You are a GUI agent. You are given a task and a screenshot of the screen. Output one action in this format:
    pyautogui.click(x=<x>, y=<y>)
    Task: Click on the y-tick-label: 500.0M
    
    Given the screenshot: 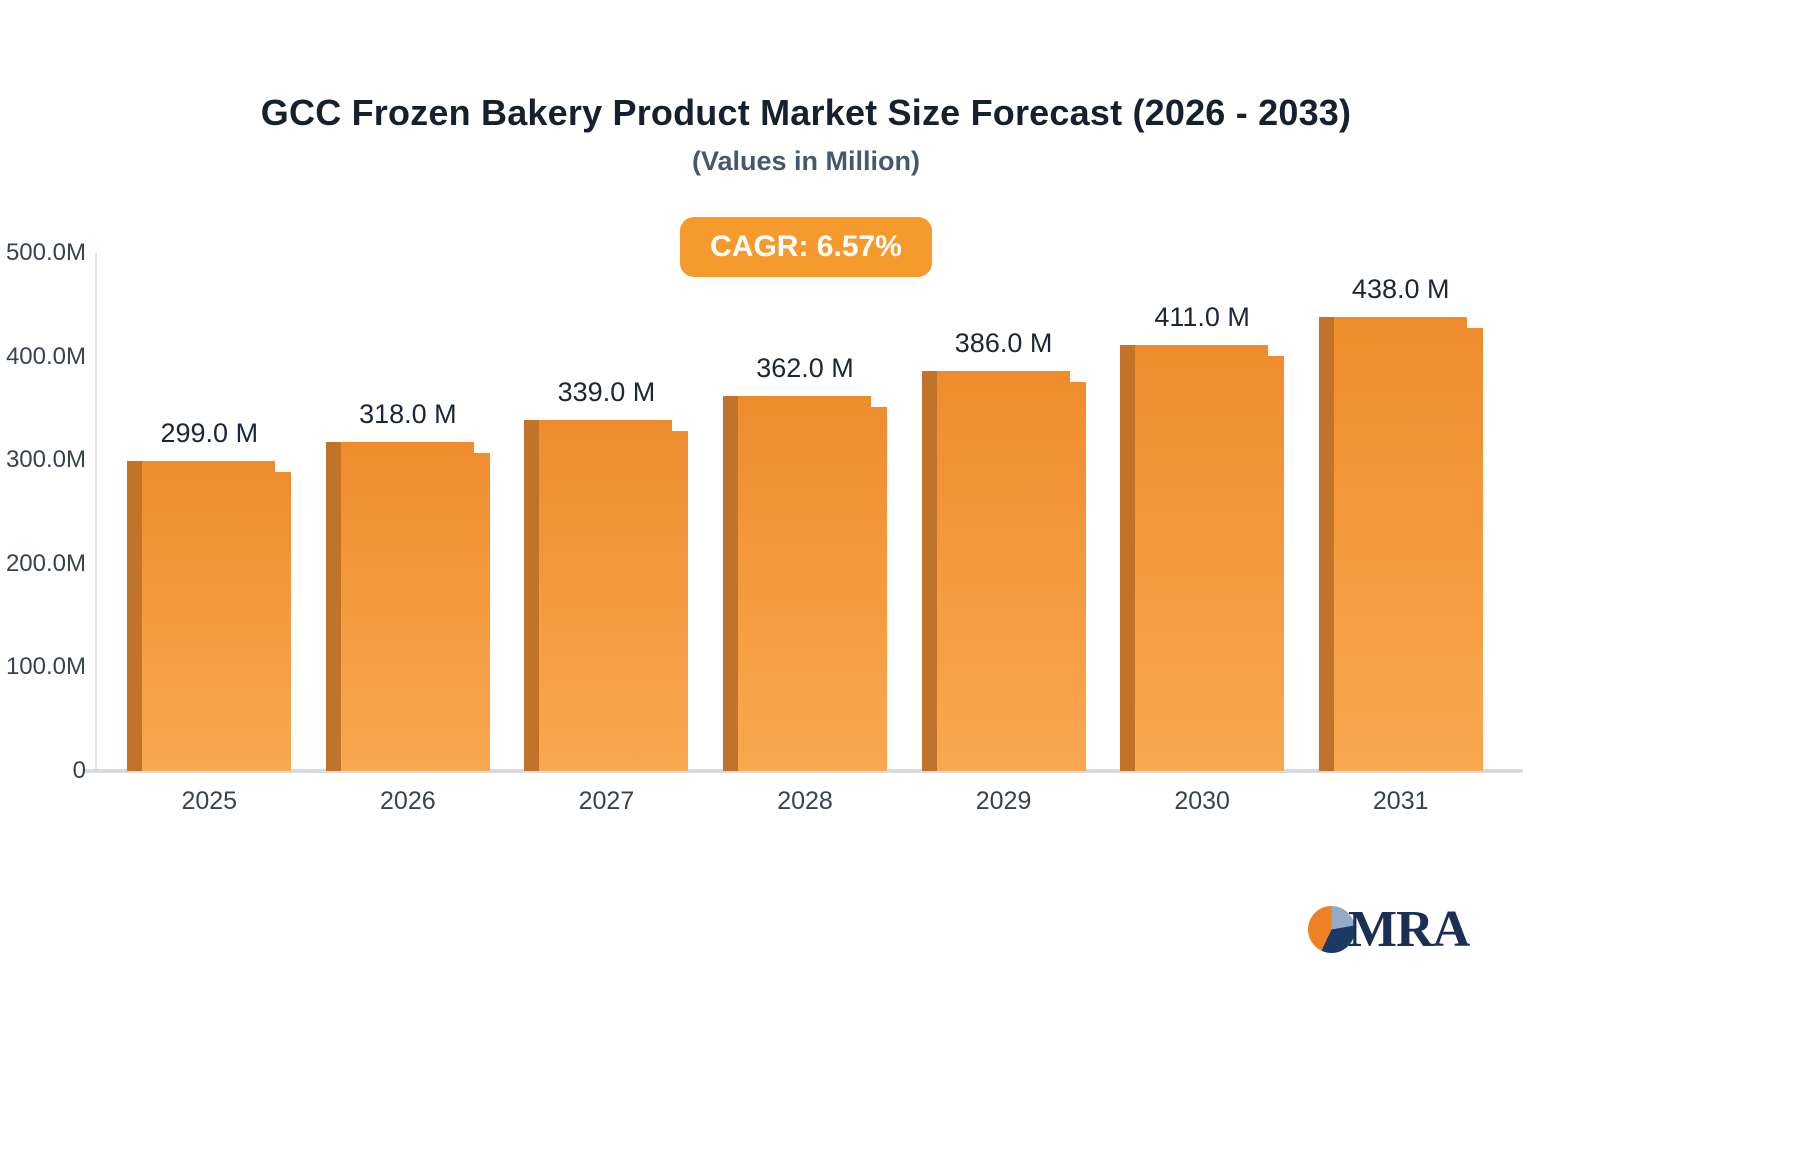 What is the action you would take?
    pyautogui.click(x=45, y=252)
    